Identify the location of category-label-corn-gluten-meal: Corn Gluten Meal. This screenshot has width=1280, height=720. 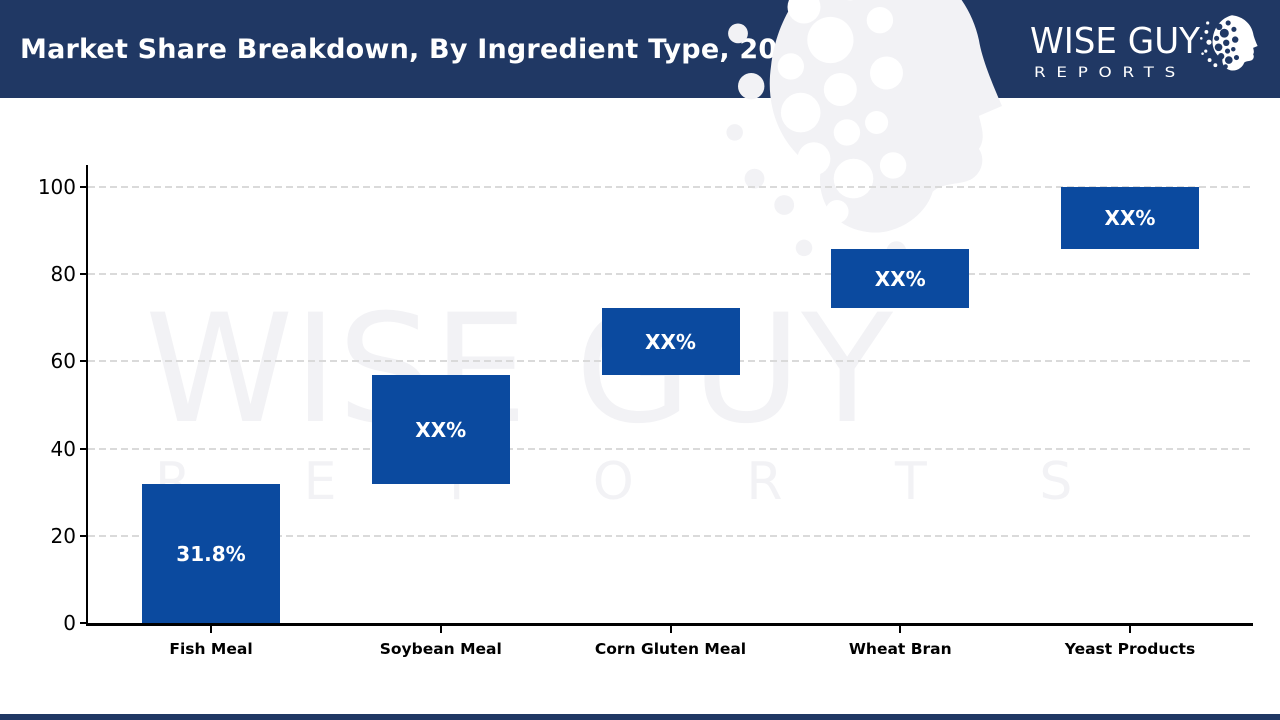
(670, 649).